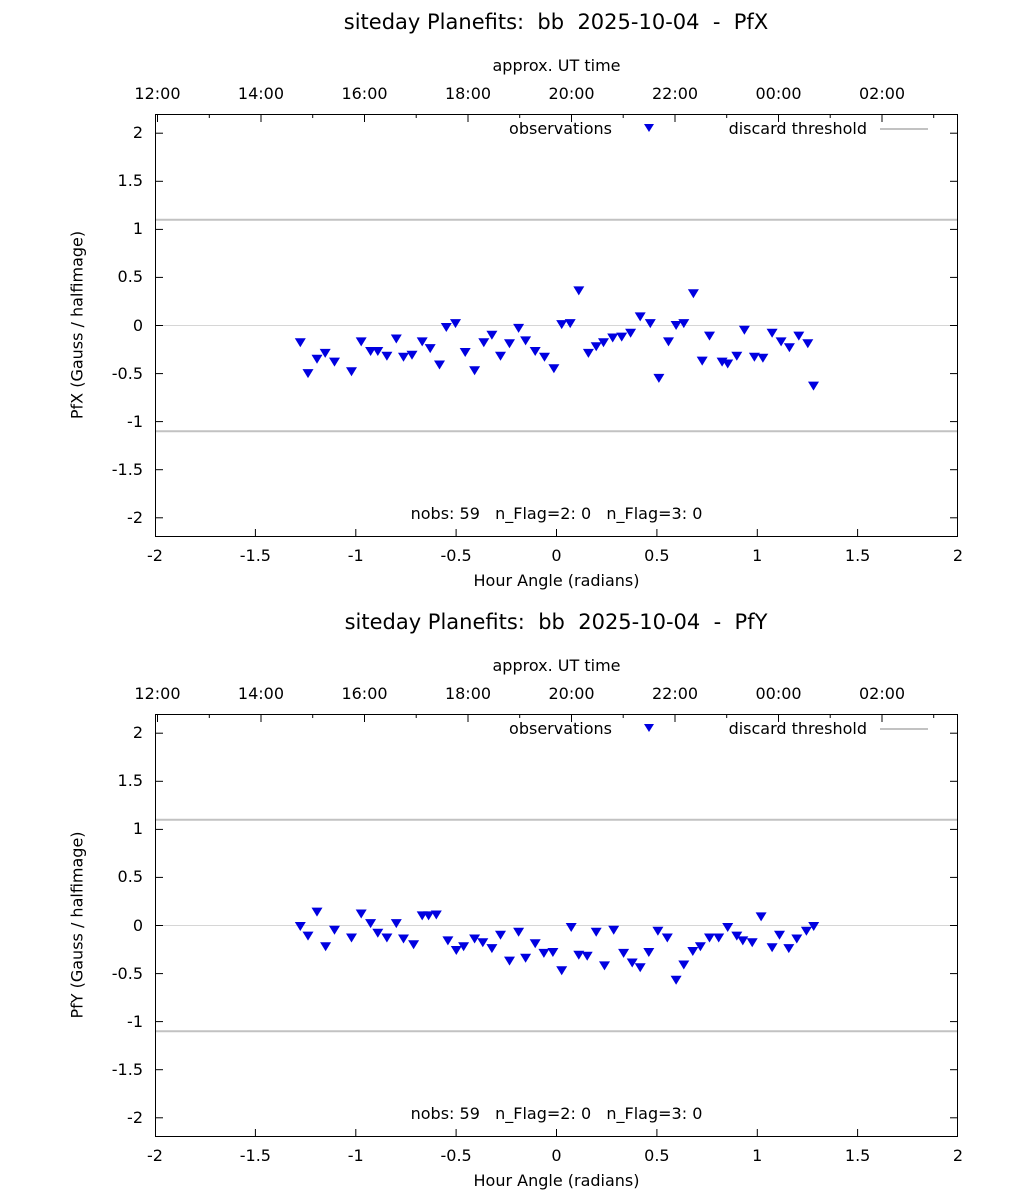 This screenshot has width=1024, height=1200. Describe the element at coordinates (649, 728) in the screenshot. I see `triangle-down-marker-icon` at that location.